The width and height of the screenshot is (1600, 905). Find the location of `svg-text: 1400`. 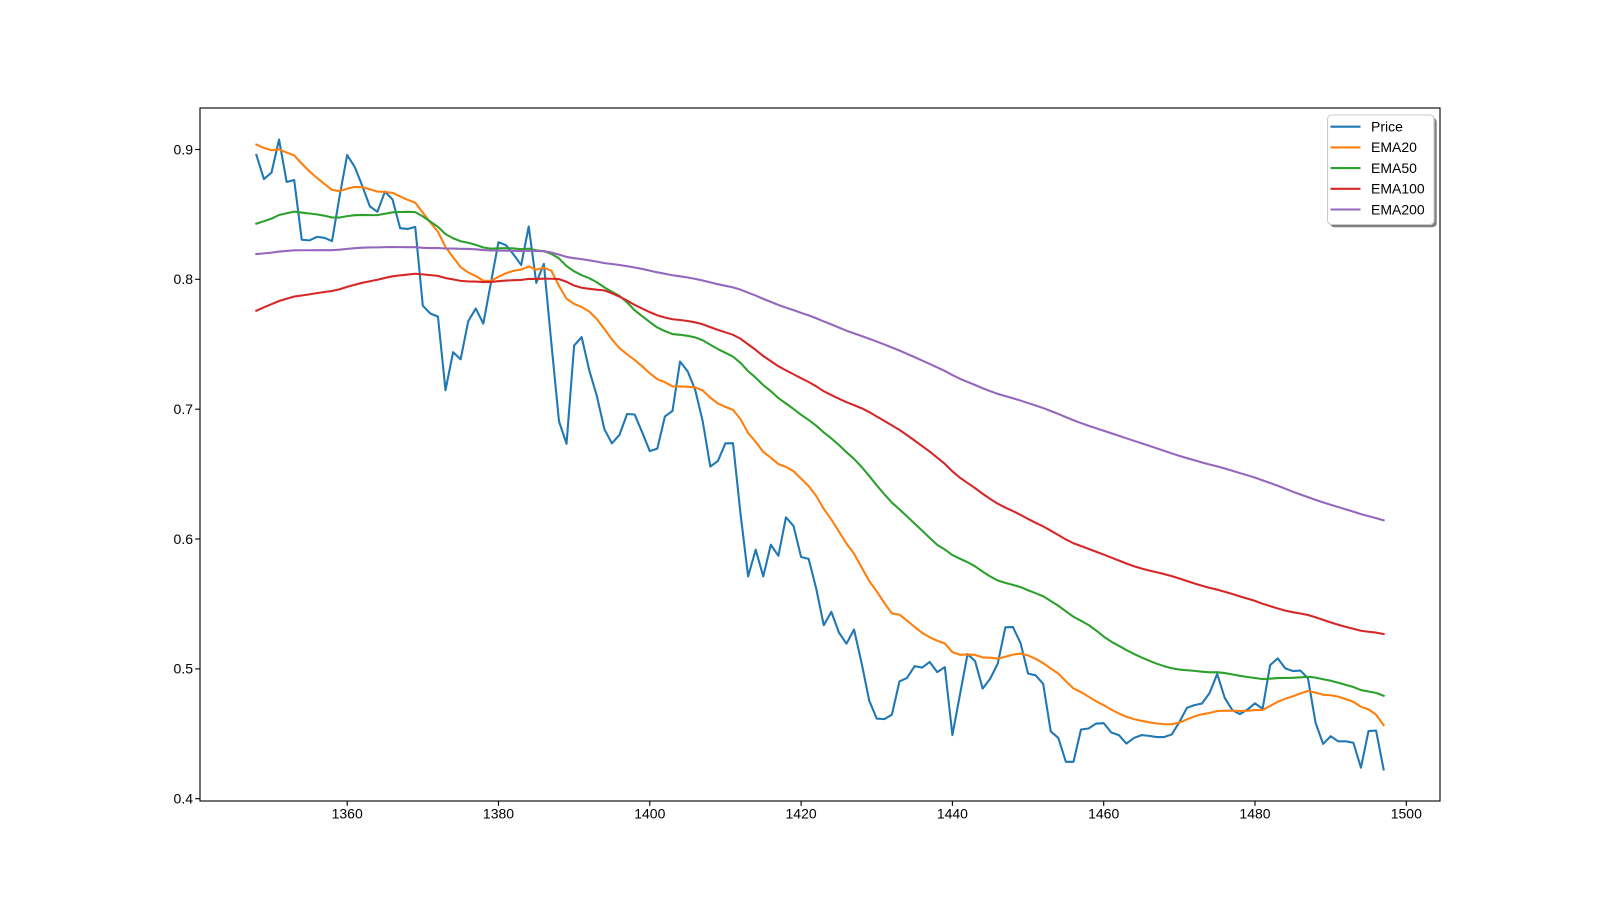

svg-text: 1400 is located at coordinates (649, 814).